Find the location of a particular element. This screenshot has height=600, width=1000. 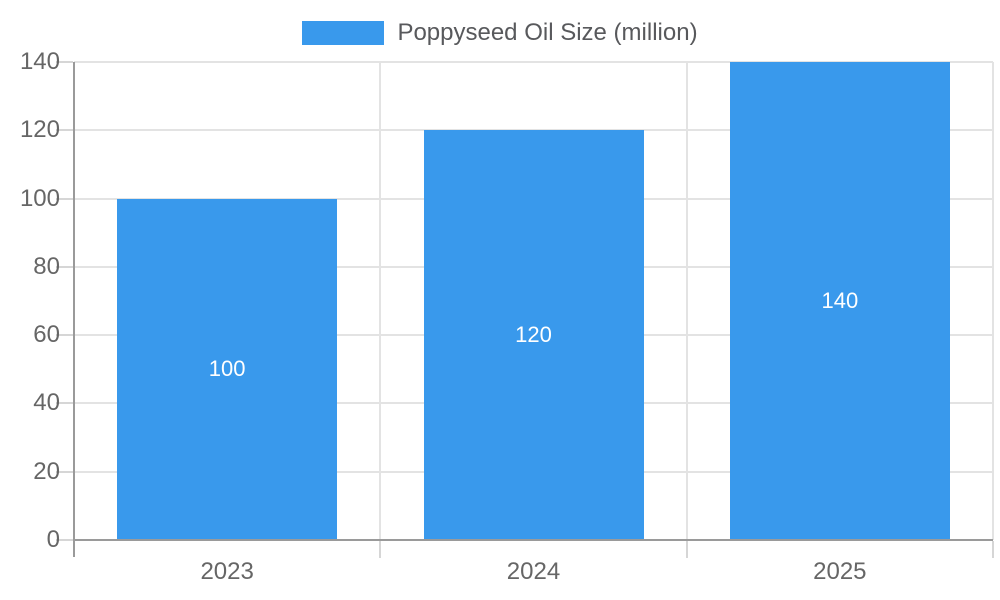

legend-series-label: Poppyseed Oil Size (million) is located at coordinates (547, 32).